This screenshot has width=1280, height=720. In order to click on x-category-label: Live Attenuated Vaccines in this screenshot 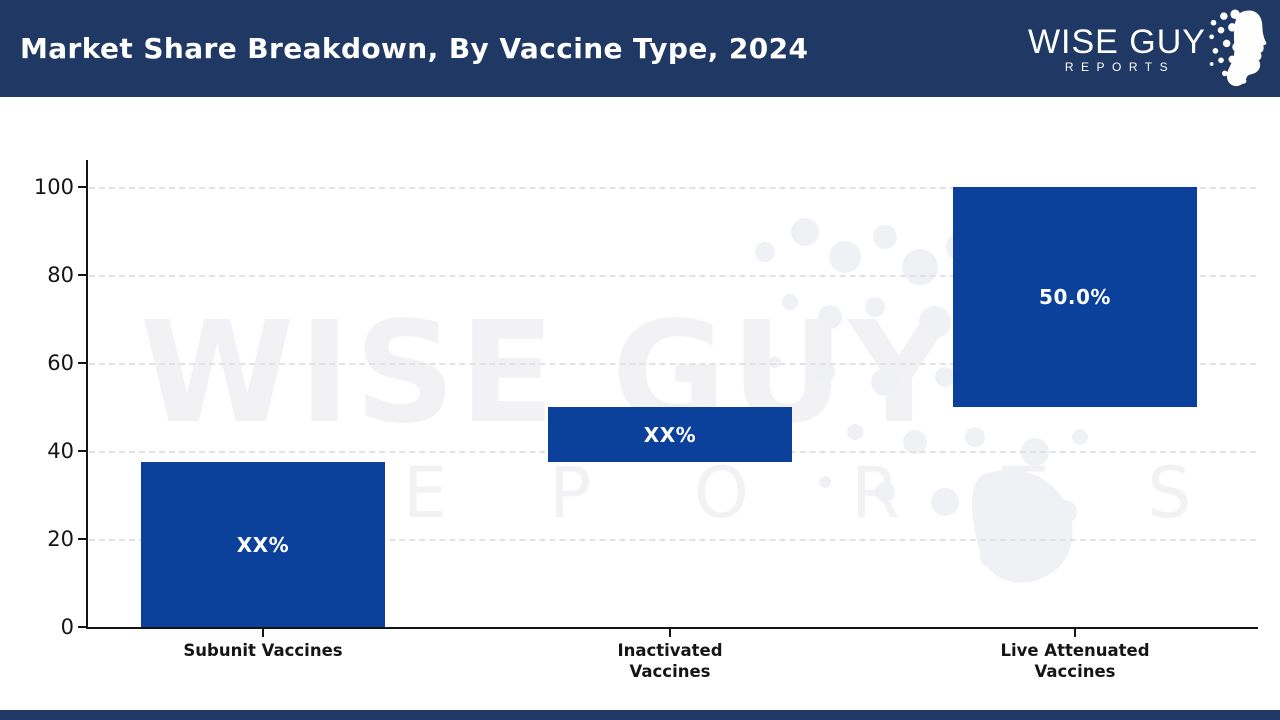, I will do `click(1075, 661)`.